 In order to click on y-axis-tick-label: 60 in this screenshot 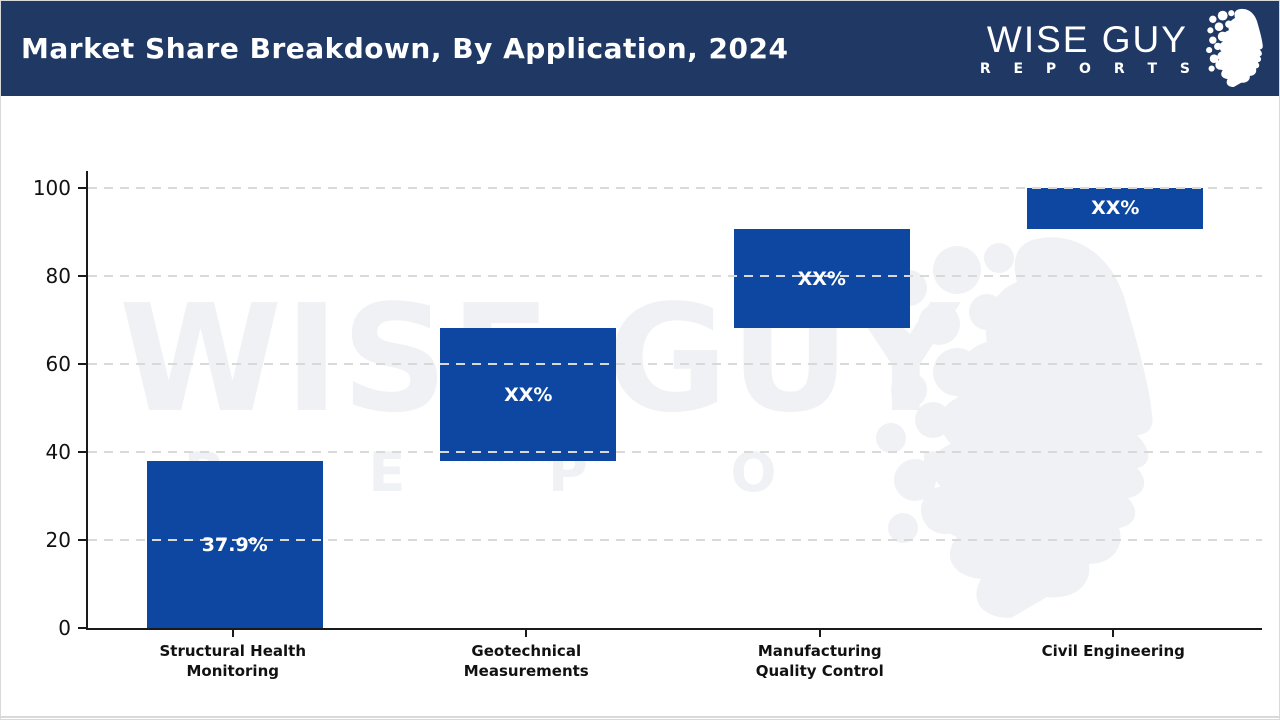, I will do `click(58, 364)`.